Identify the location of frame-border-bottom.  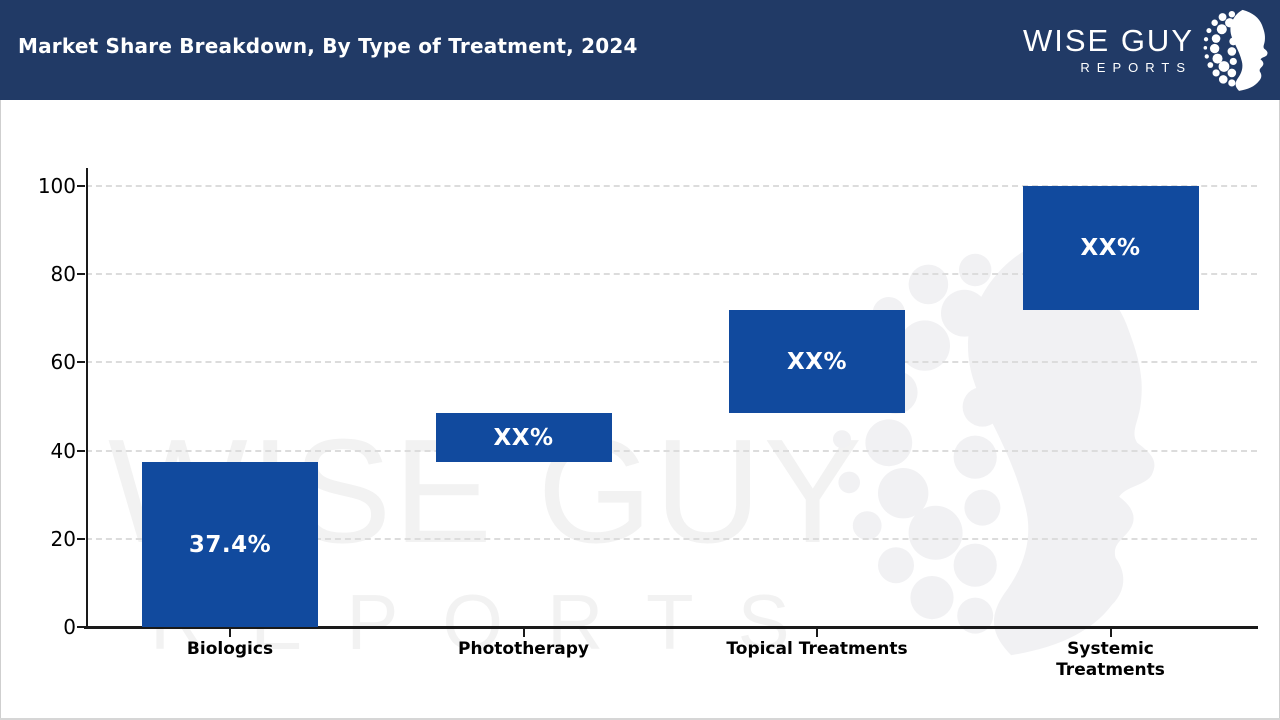
(640, 719).